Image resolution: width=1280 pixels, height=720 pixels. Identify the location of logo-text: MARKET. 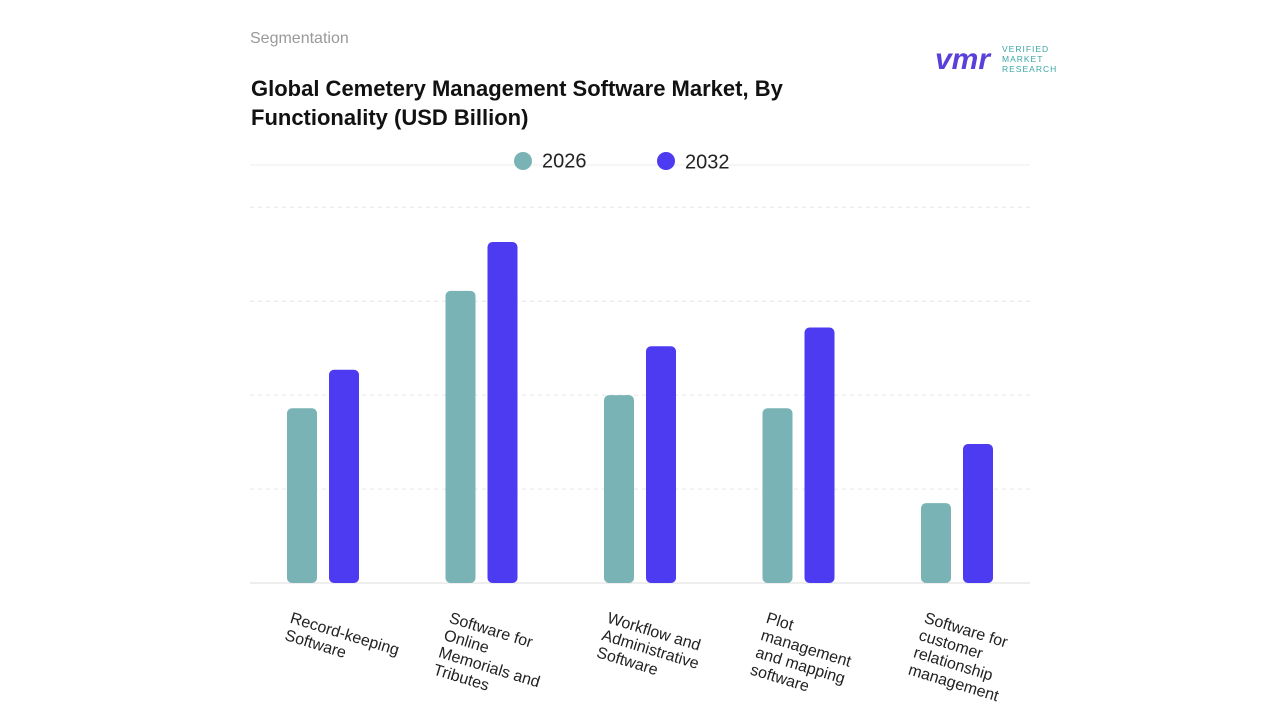
(1022, 59).